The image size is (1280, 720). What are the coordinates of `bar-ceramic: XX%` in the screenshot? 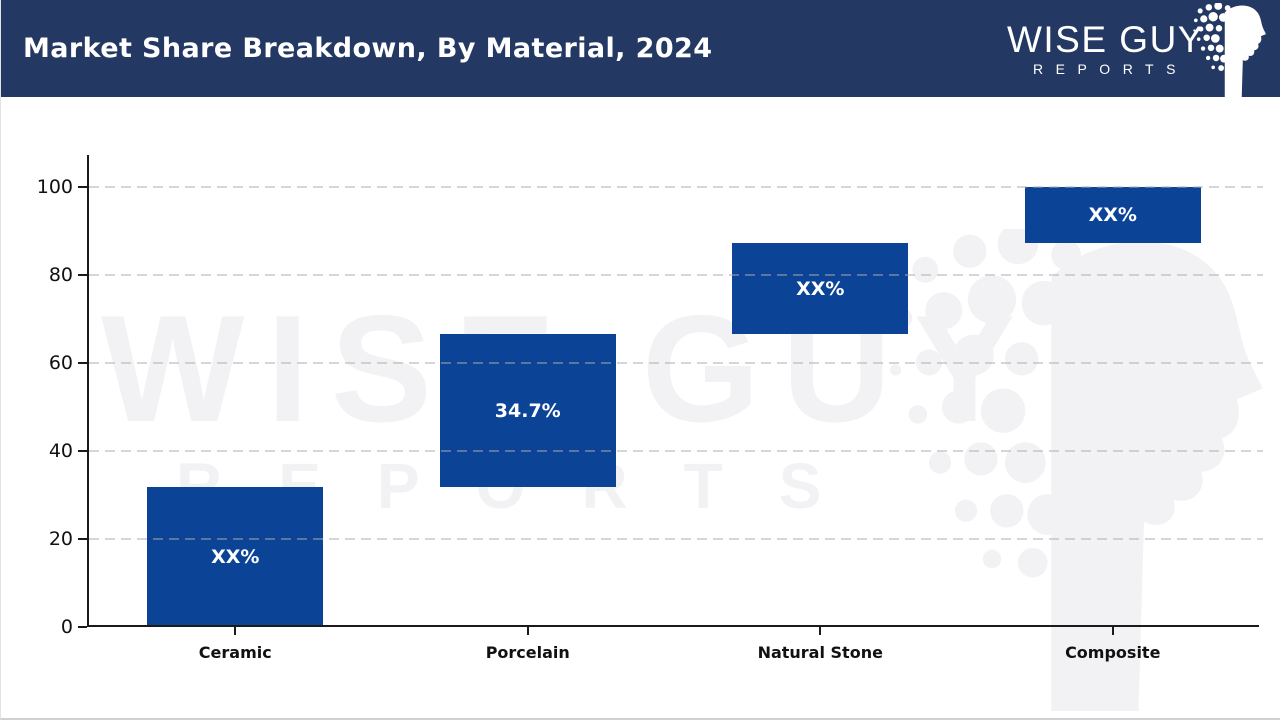 It's located at (235, 557).